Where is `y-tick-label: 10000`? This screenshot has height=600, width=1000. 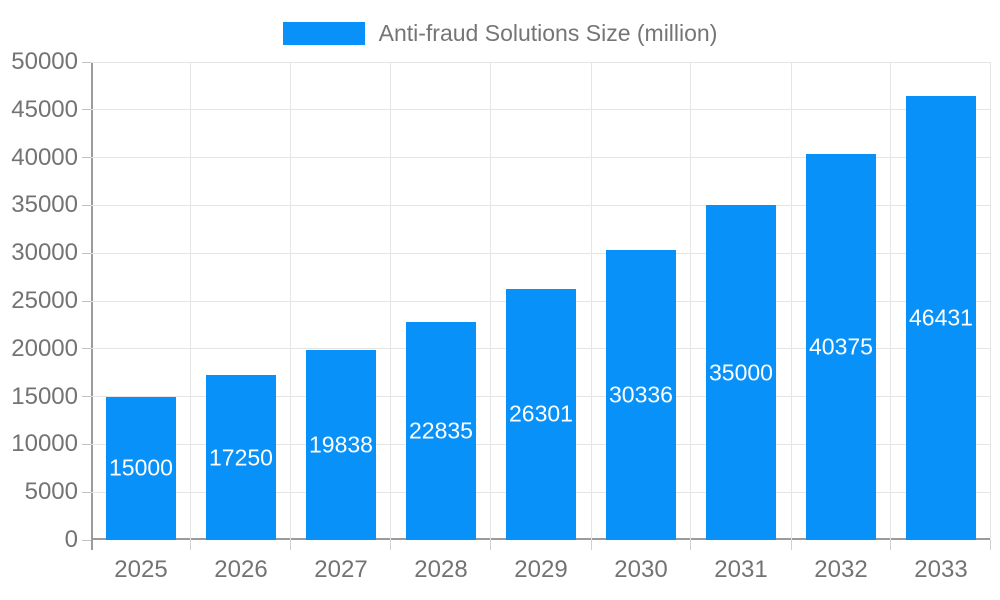
y-tick-label: 10000 is located at coordinates (44, 444).